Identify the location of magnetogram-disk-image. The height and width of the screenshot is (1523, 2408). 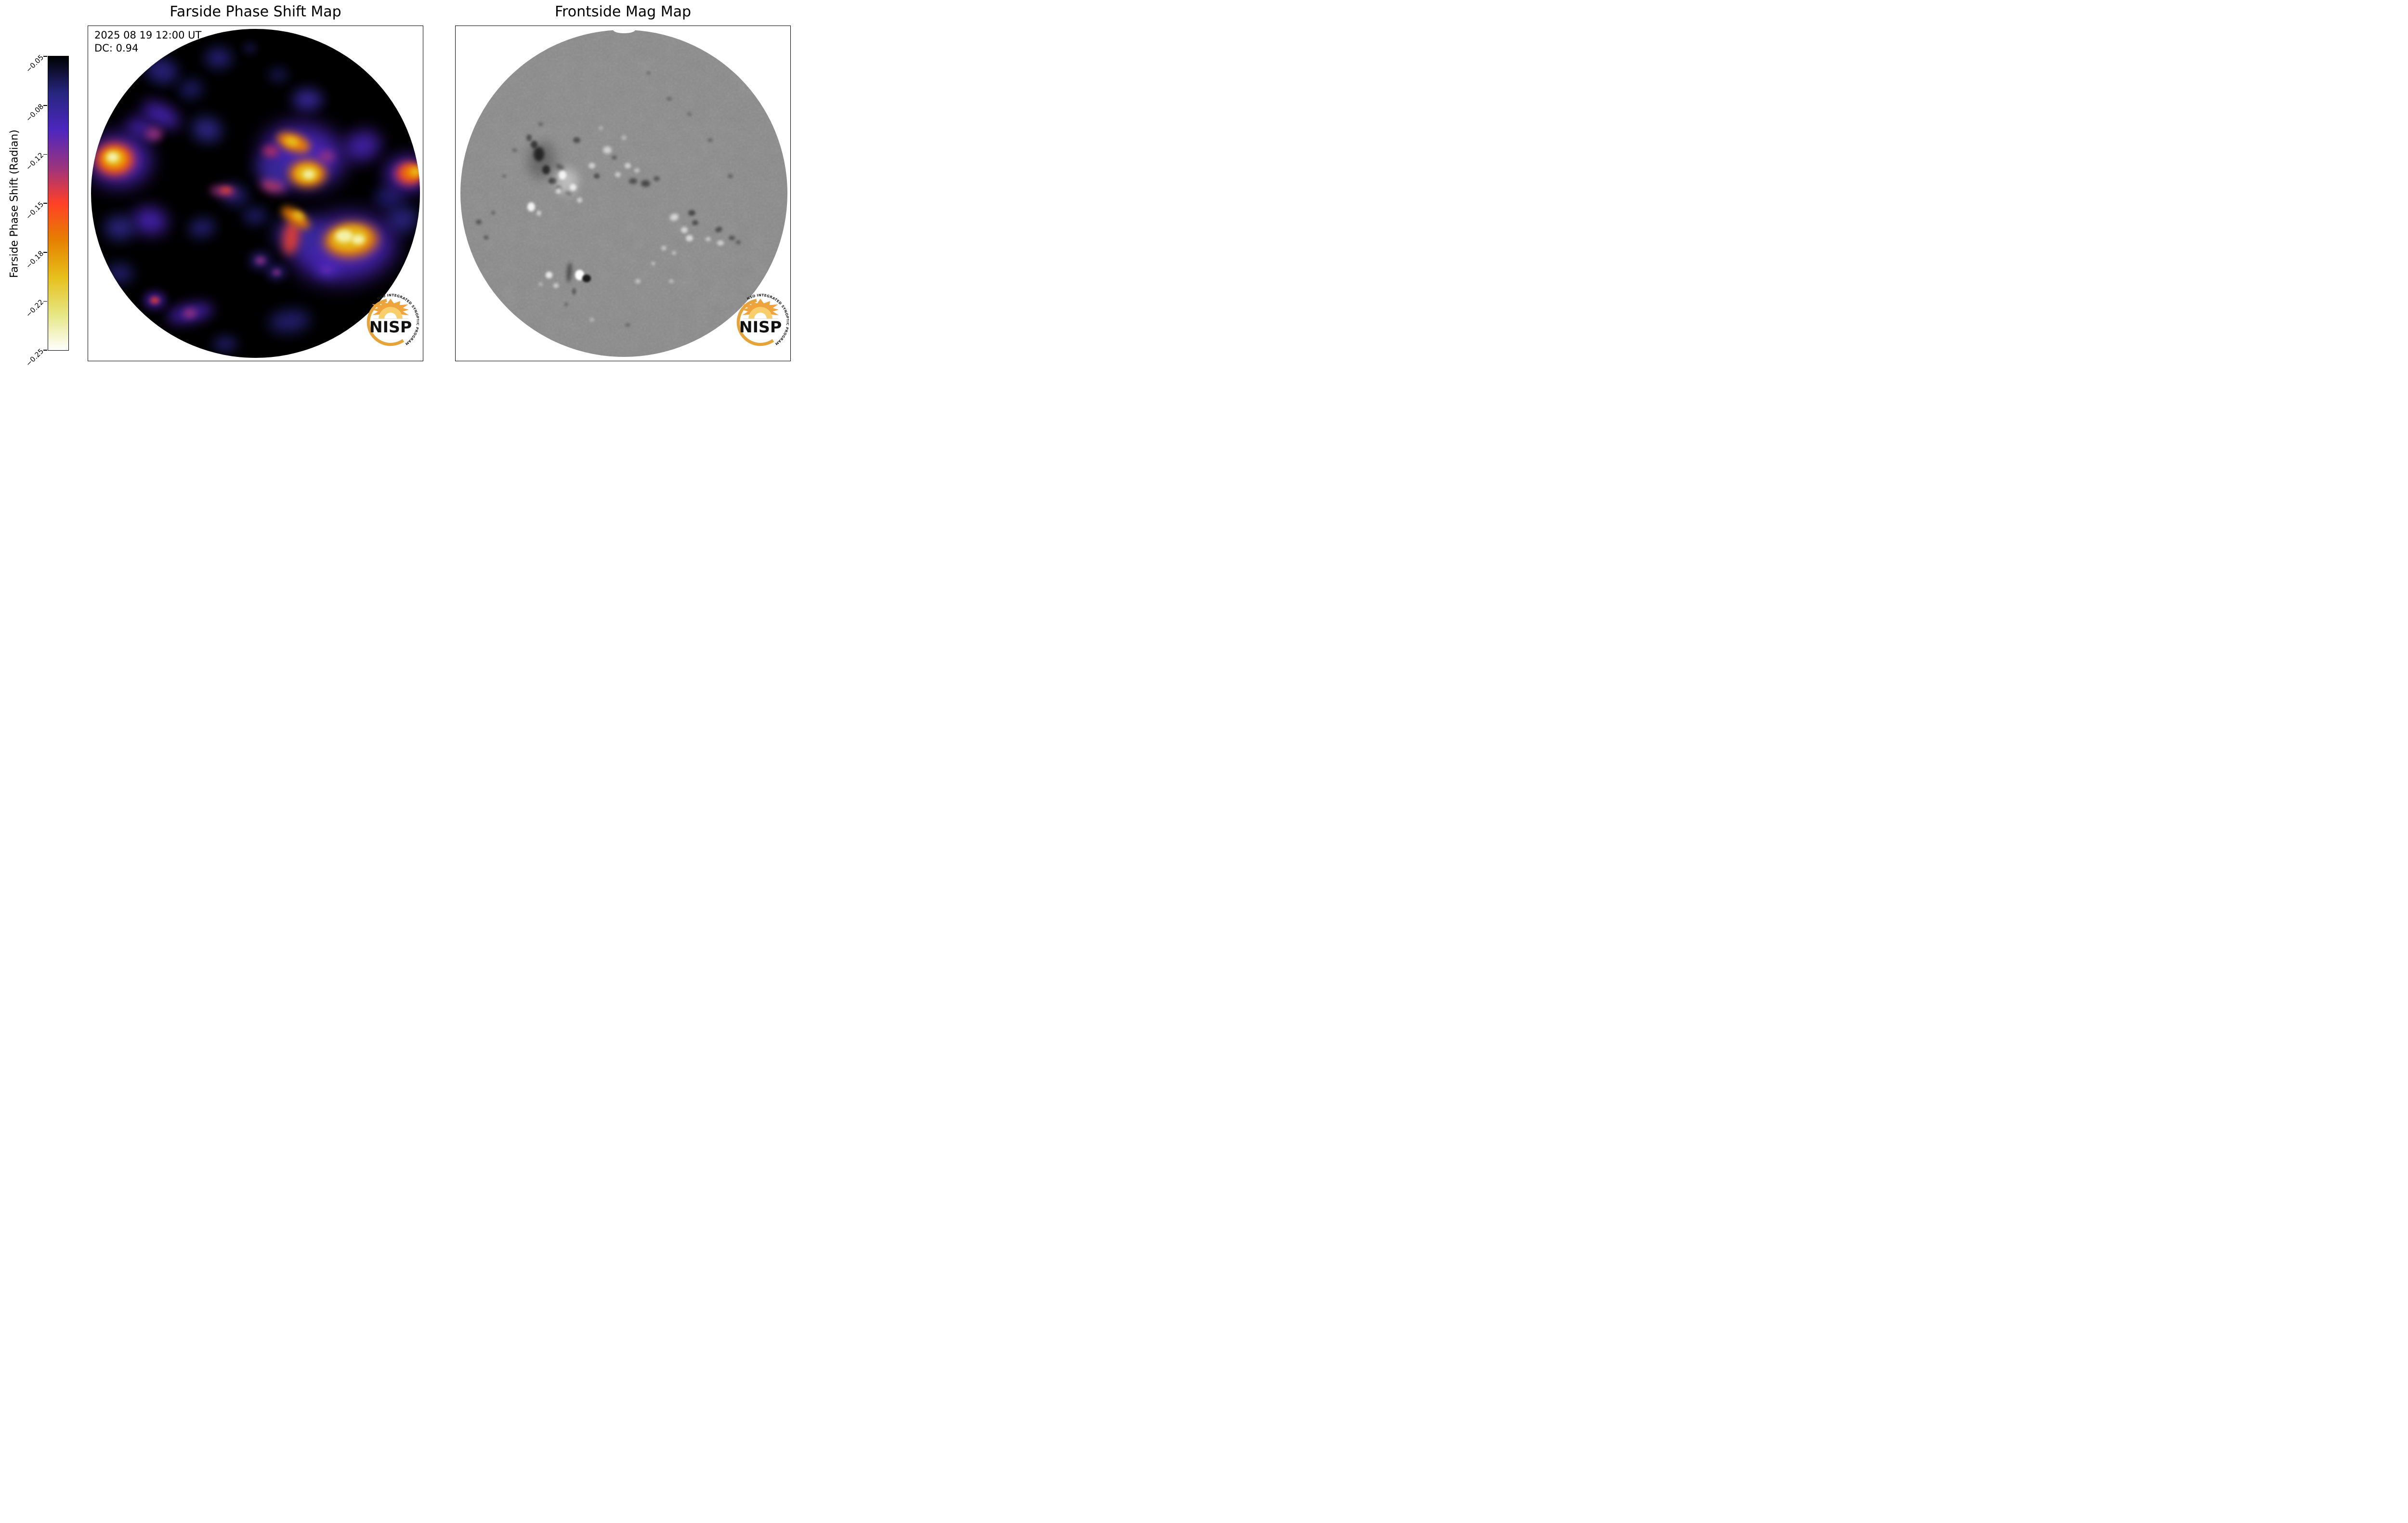
(623, 193).